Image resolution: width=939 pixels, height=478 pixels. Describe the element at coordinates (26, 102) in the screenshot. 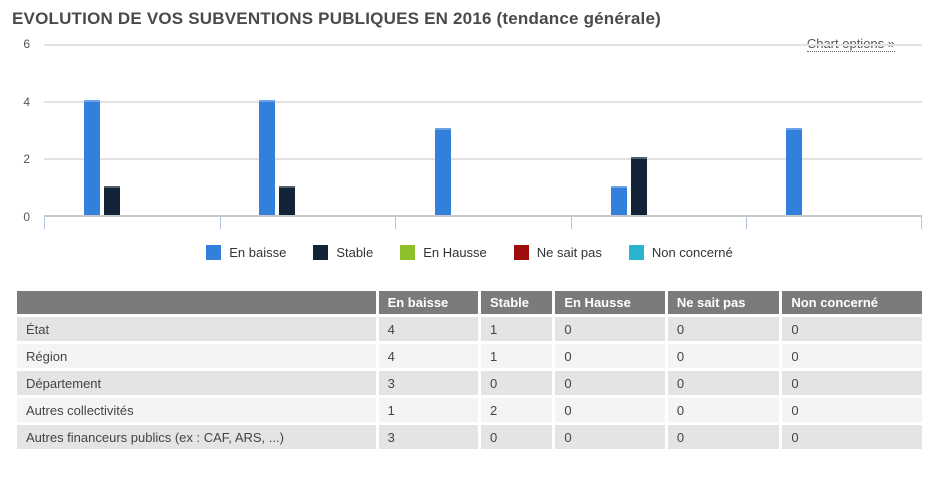

I see `y-axis-label-4: 4` at that location.